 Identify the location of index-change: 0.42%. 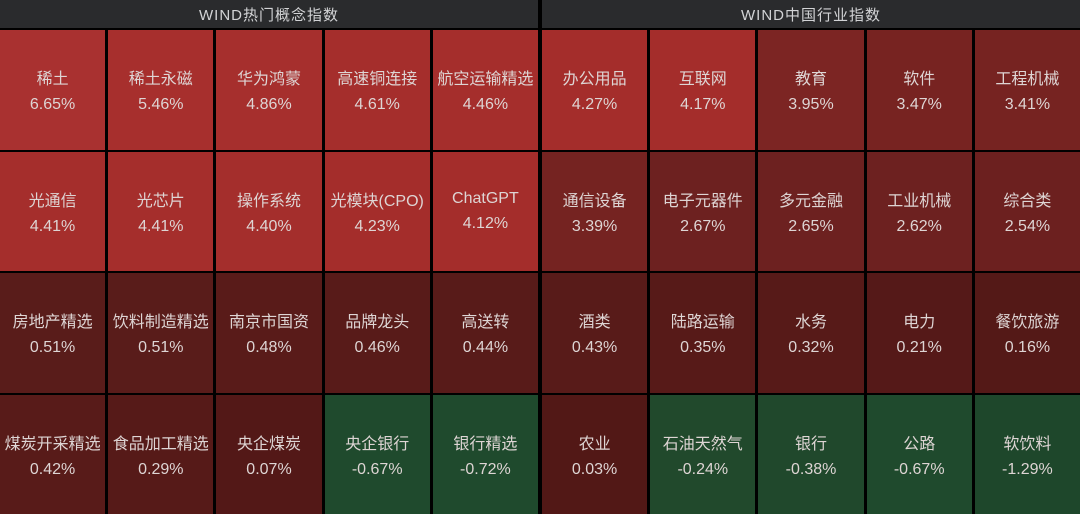
(52, 469).